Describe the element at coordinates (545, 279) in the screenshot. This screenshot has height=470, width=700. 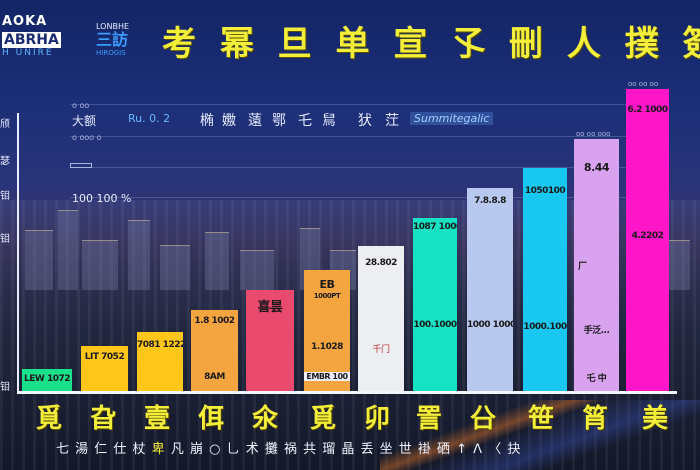
I see `bar-10: 1050100 1000.100` at that location.